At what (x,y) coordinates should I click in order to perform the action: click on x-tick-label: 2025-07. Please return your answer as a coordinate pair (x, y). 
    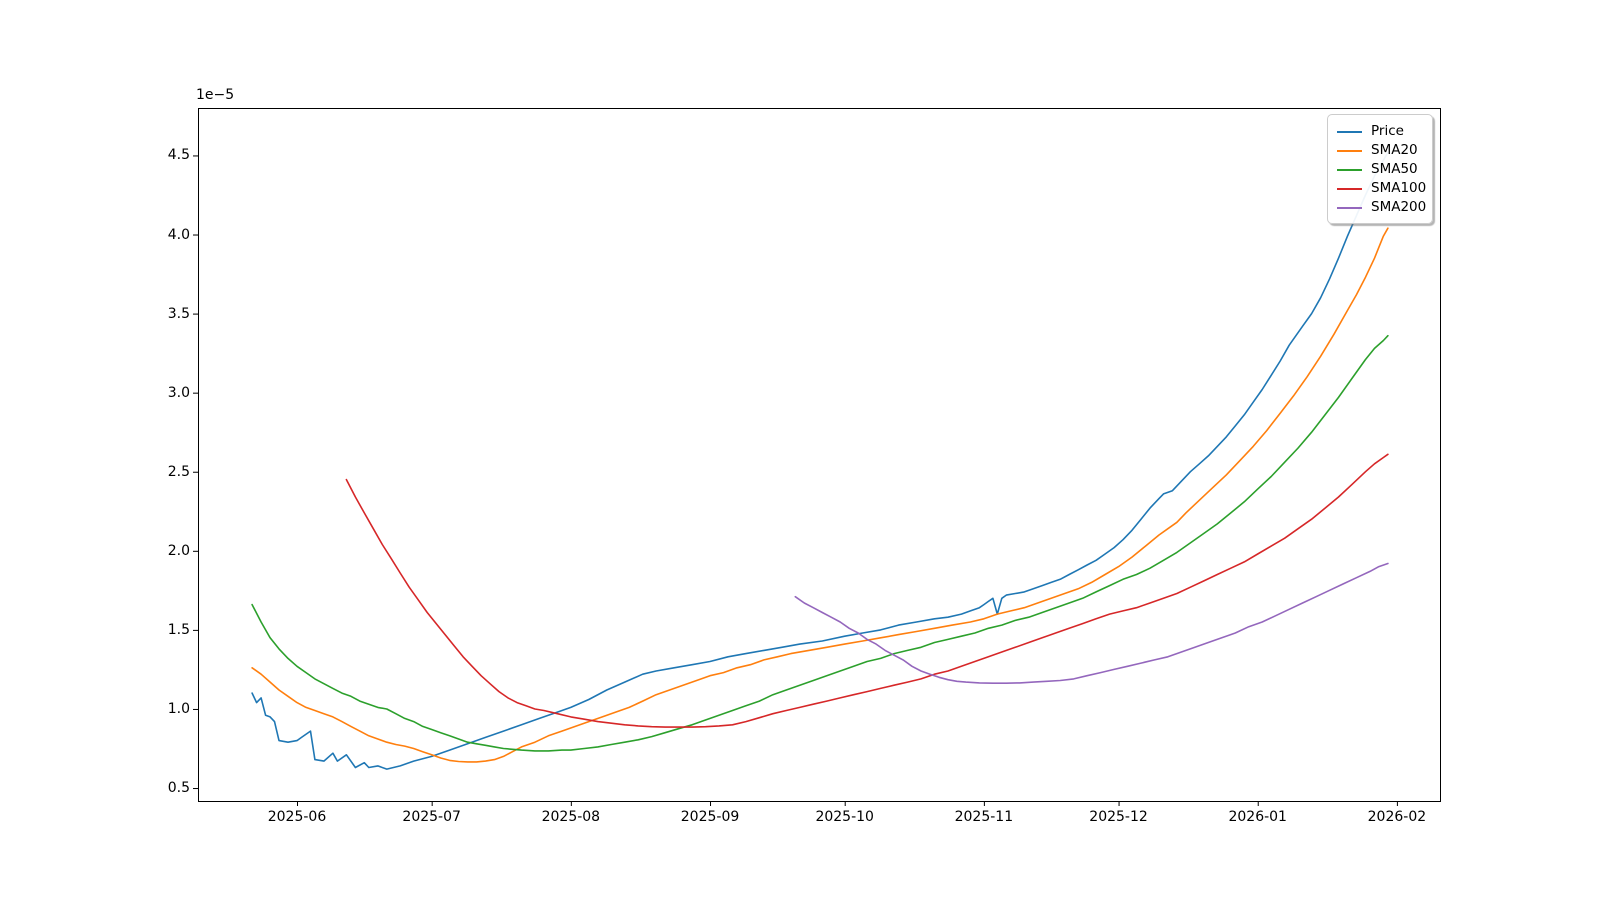
    Looking at the image, I should click on (431, 817).